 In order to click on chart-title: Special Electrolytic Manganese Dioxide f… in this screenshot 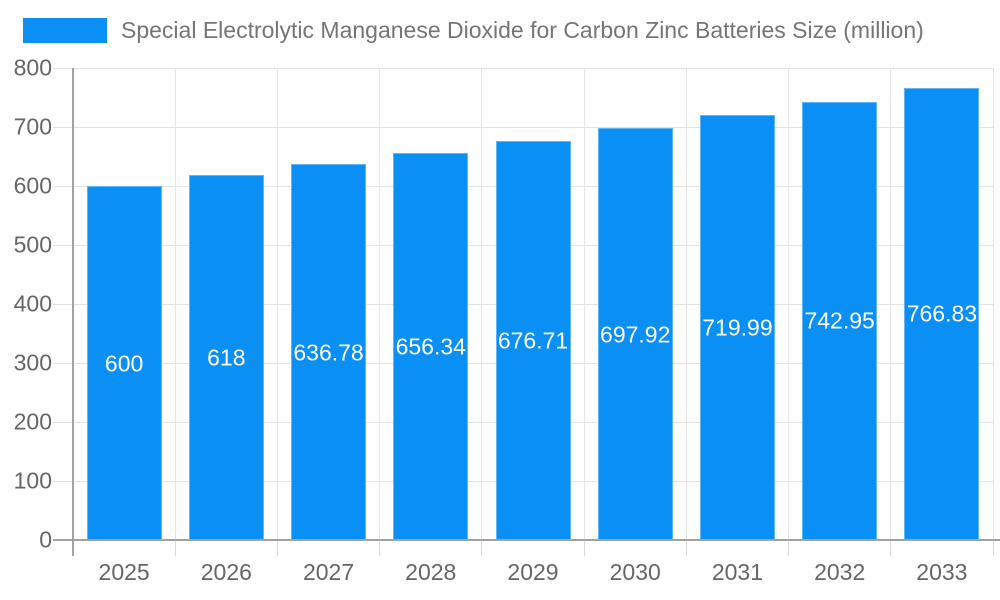, I will do `click(522, 30)`.